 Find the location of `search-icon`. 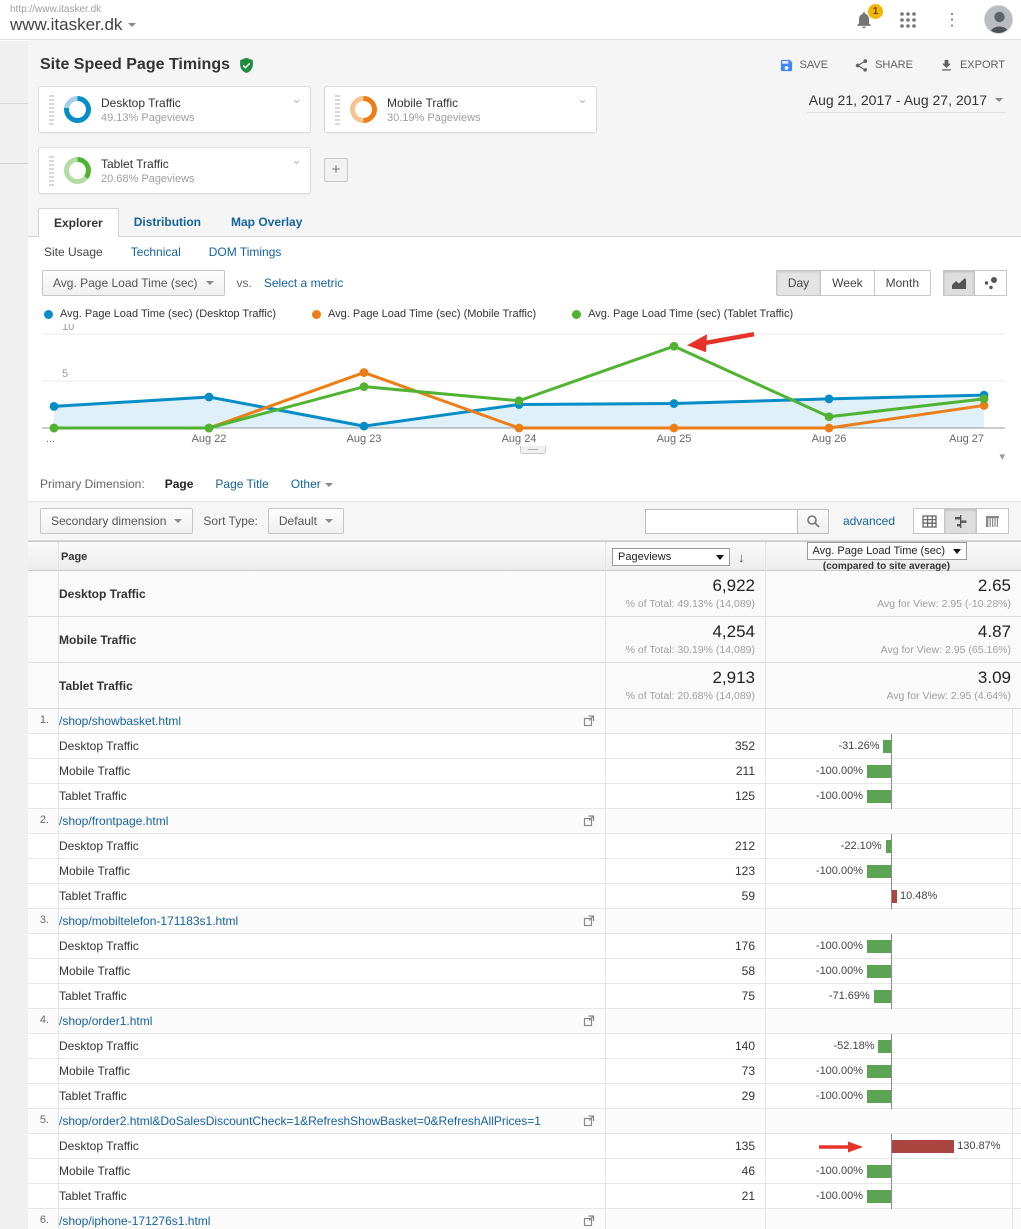

search-icon is located at coordinates (813, 521).